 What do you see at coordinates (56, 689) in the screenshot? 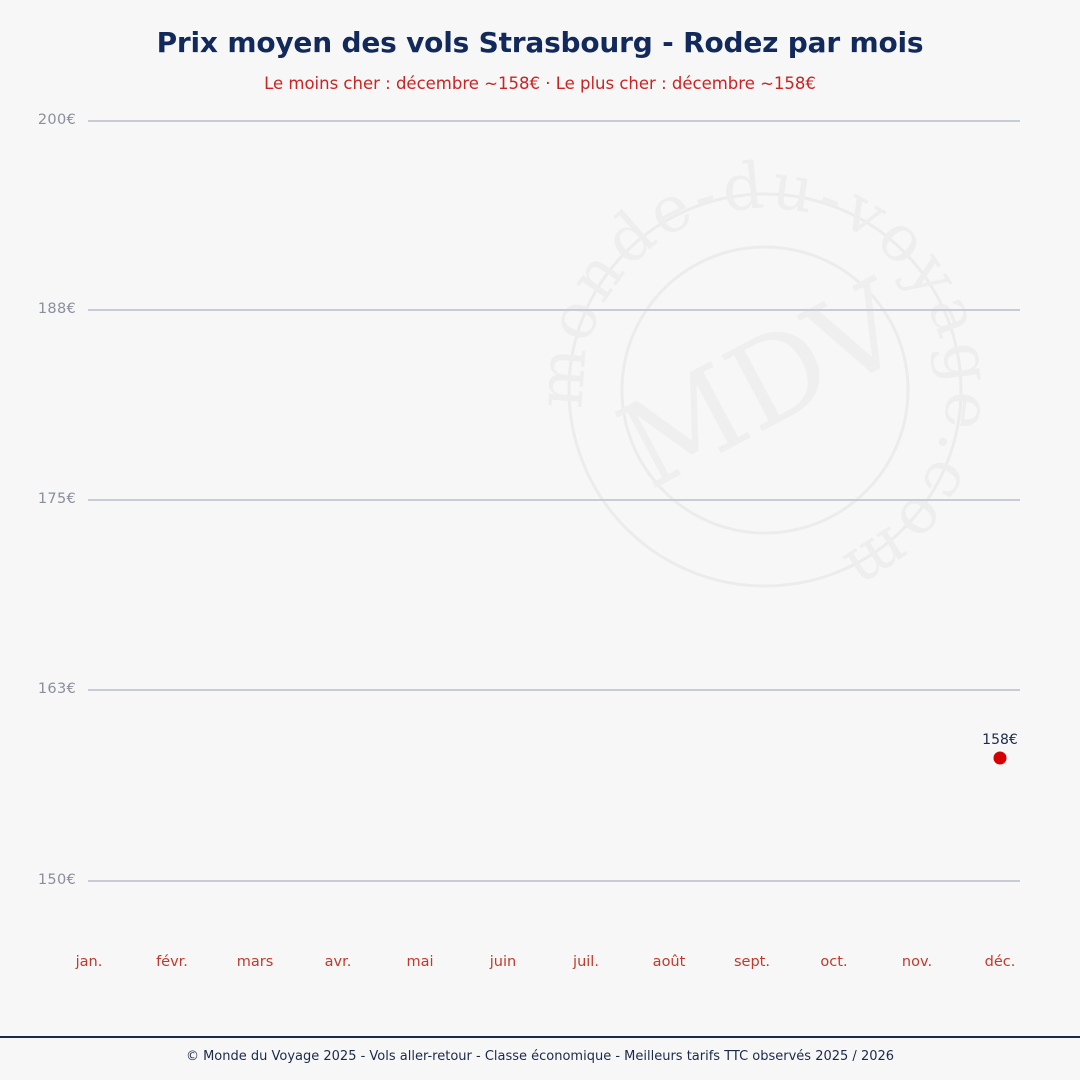
I see `ytick-label-163: 163€` at bounding box center [56, 689].